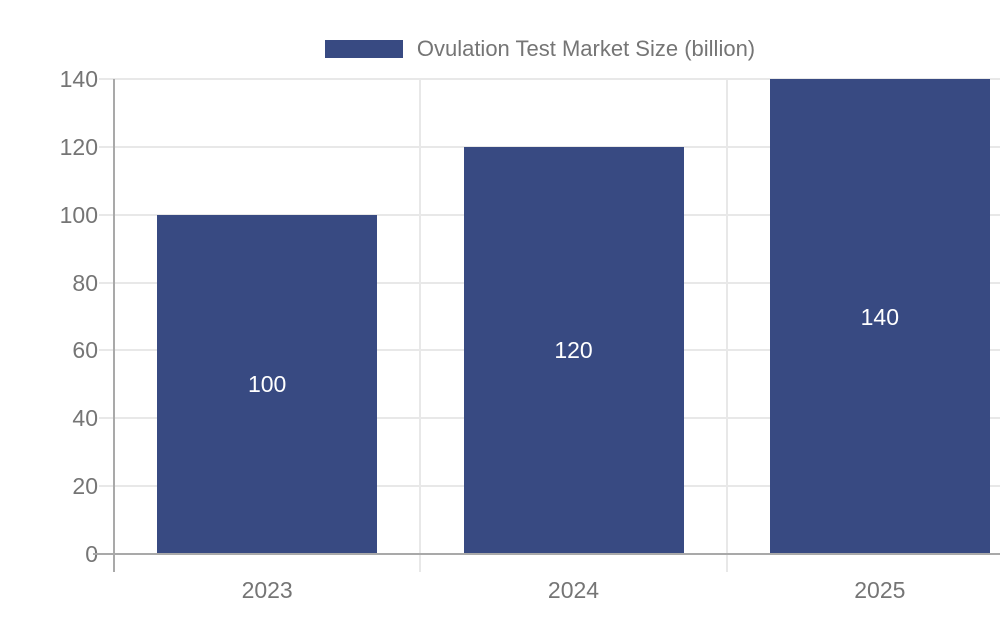  Describe the element at coordinates (91, 554) in the screenshot. I see `y-tick-label: 0` at that location.